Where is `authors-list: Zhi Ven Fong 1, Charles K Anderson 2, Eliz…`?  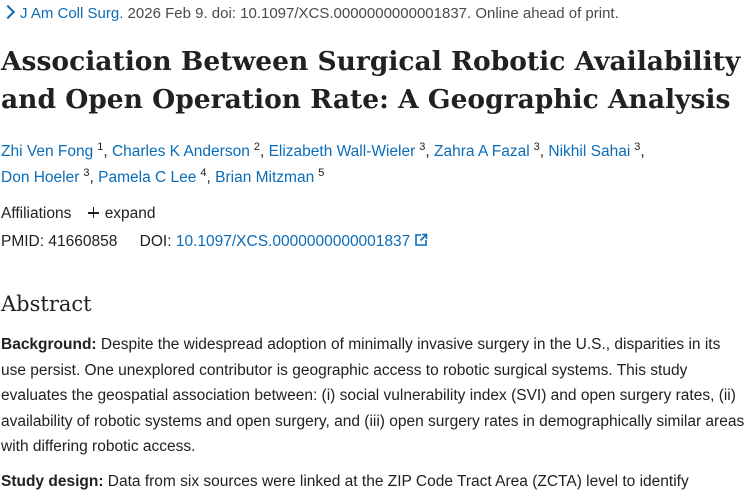 authors-list: Zhi Ven Fong 1, Charles K Anderson 2, Eliz… is located at coordinates (323, 164).